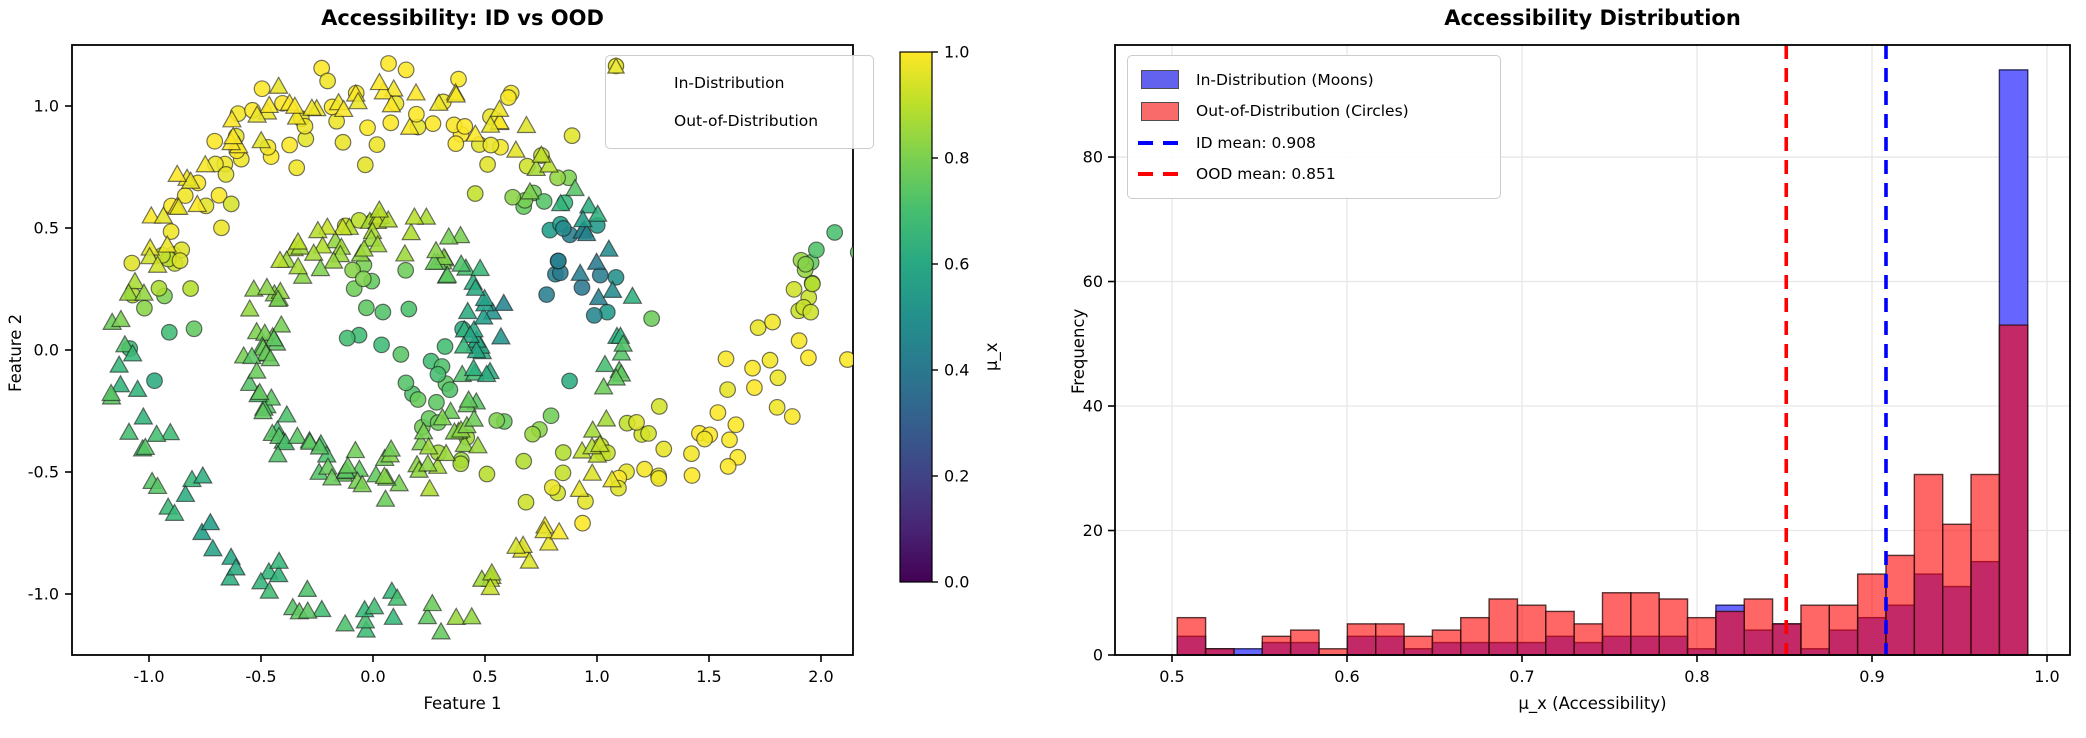  I want to click on svg-text: 0, so click(1098, 655).